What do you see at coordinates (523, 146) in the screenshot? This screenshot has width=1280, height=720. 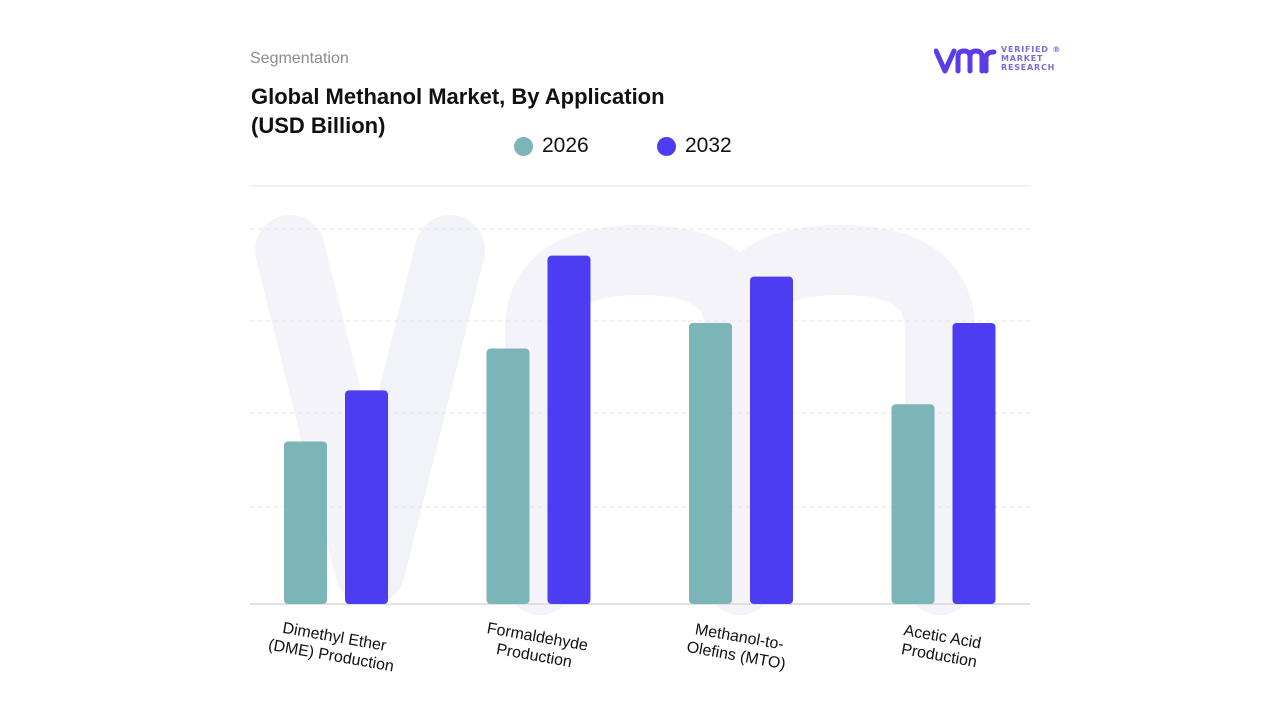 I see `legend-swatch-2026` at bounding box center [523, 146].